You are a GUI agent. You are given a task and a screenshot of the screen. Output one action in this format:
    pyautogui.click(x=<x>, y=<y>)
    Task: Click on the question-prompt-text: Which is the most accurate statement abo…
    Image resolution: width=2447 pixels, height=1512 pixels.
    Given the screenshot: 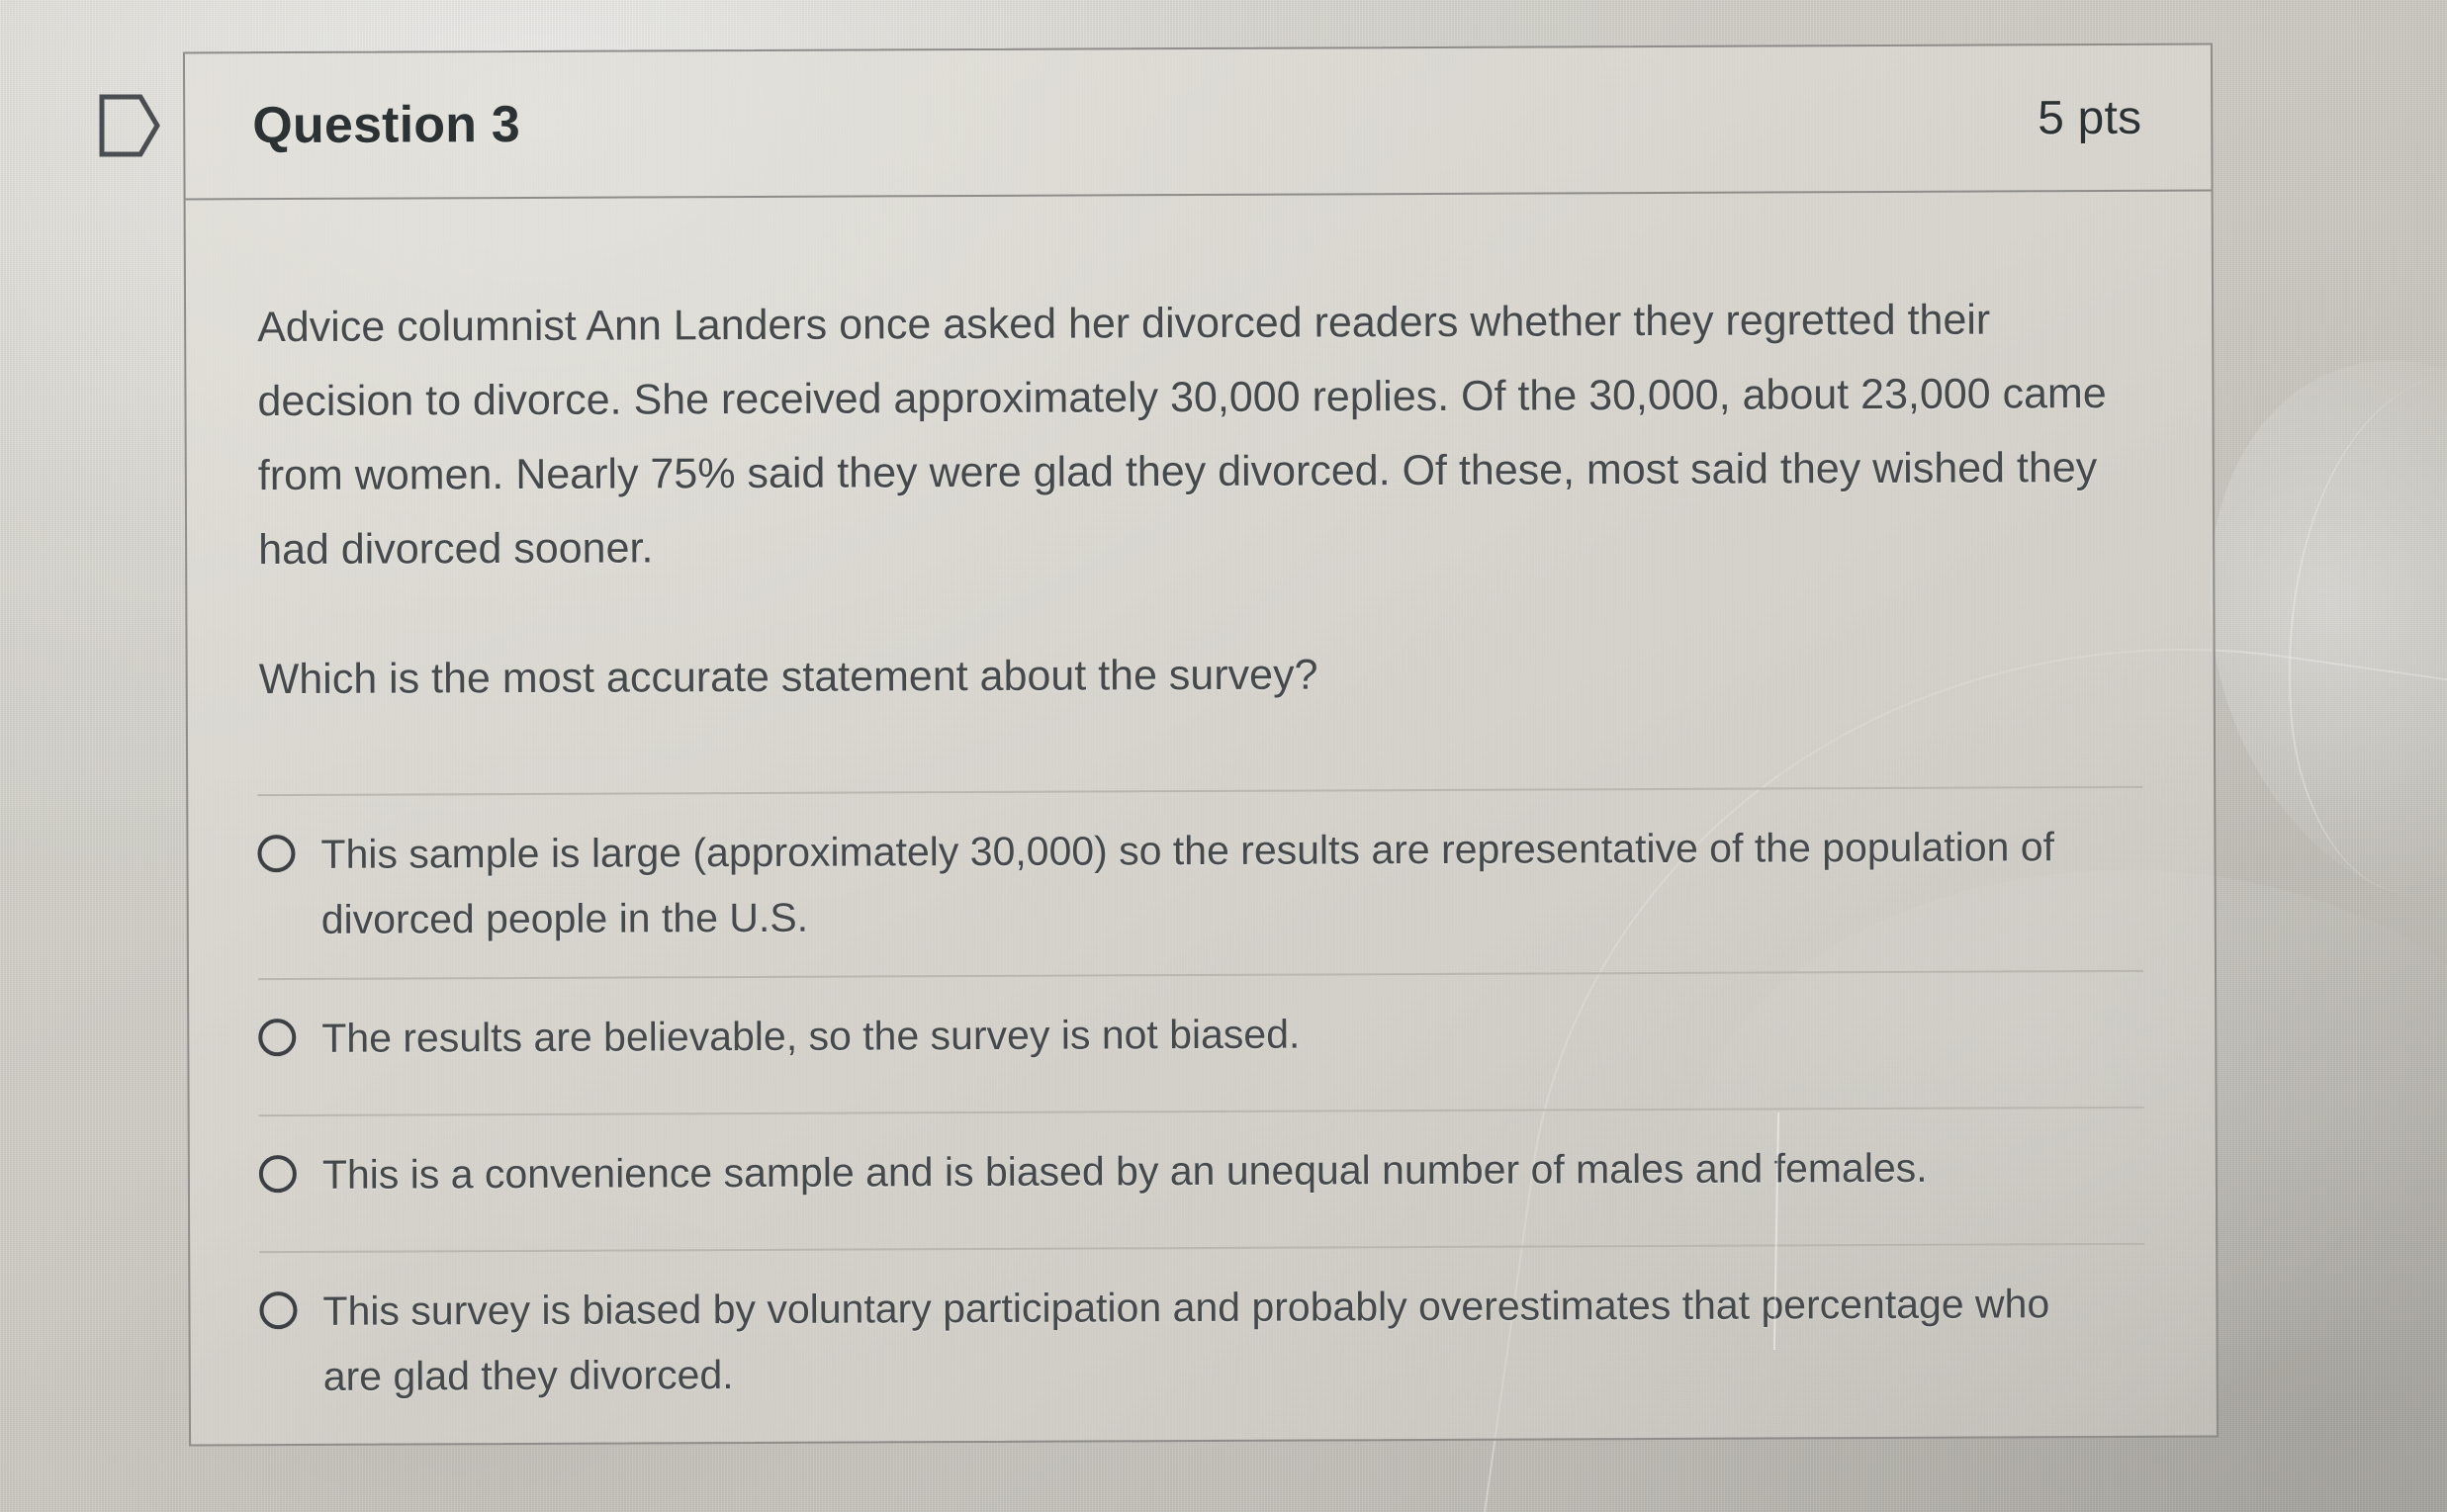 What is the action you would take?
    pyautogui.click(x=788, y=677)
    